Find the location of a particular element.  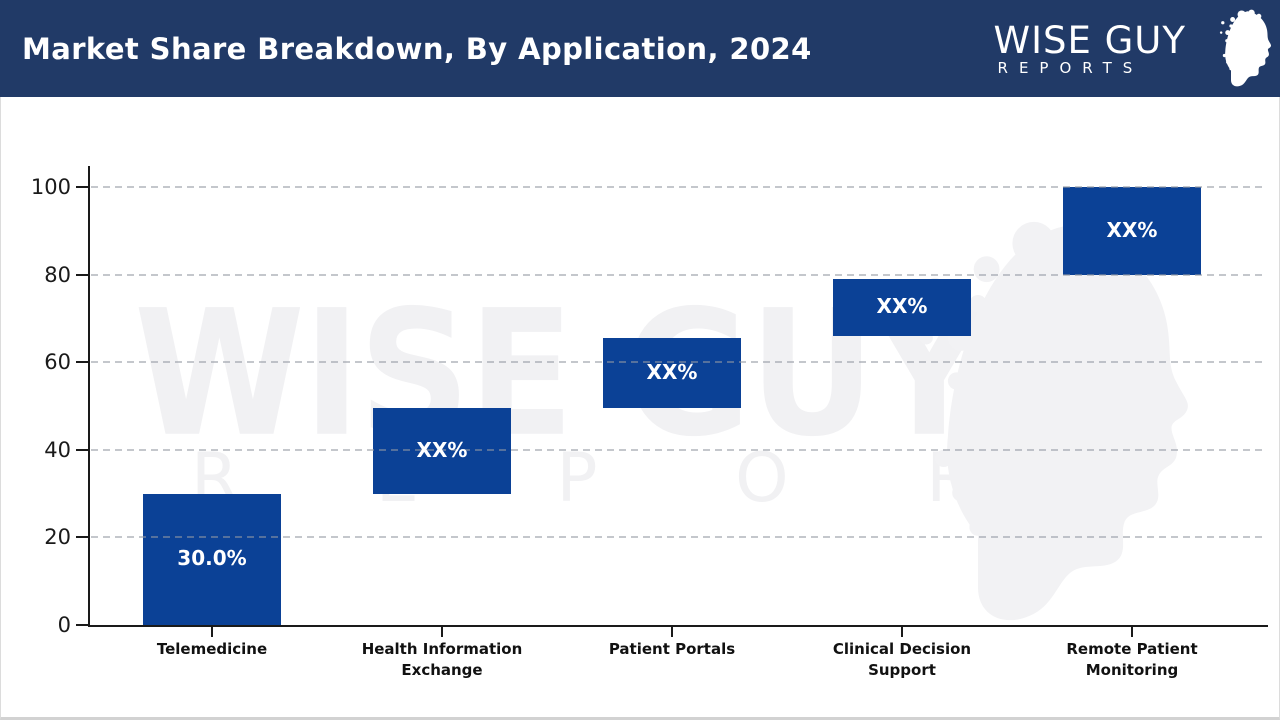

x-tick-label-2: Patient Portals is located at coordinates (672, 649).